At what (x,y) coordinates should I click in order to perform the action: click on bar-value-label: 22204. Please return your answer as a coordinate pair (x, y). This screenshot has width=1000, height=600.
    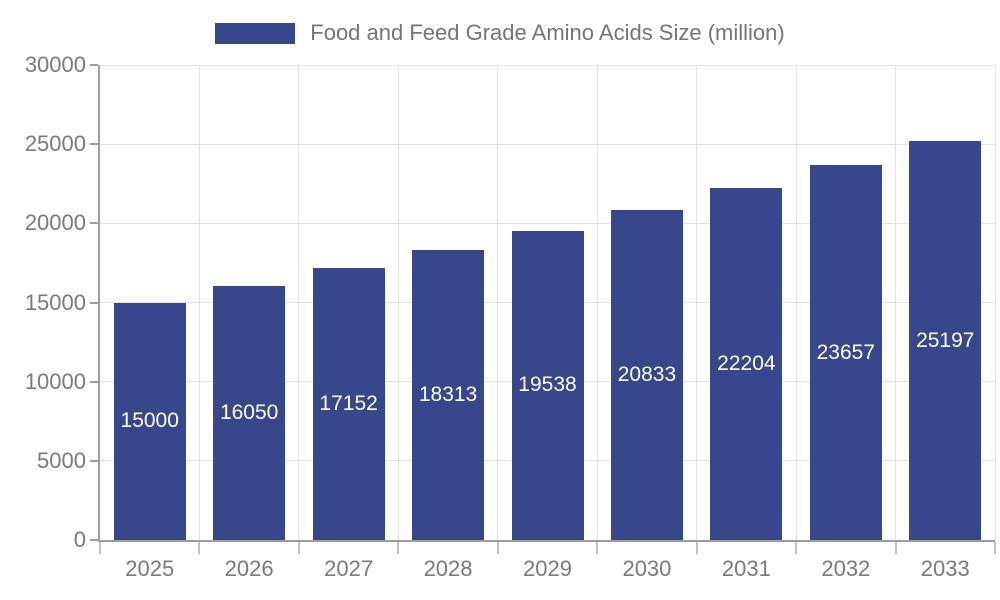
    Looking at the image, I should click on (746, 364).